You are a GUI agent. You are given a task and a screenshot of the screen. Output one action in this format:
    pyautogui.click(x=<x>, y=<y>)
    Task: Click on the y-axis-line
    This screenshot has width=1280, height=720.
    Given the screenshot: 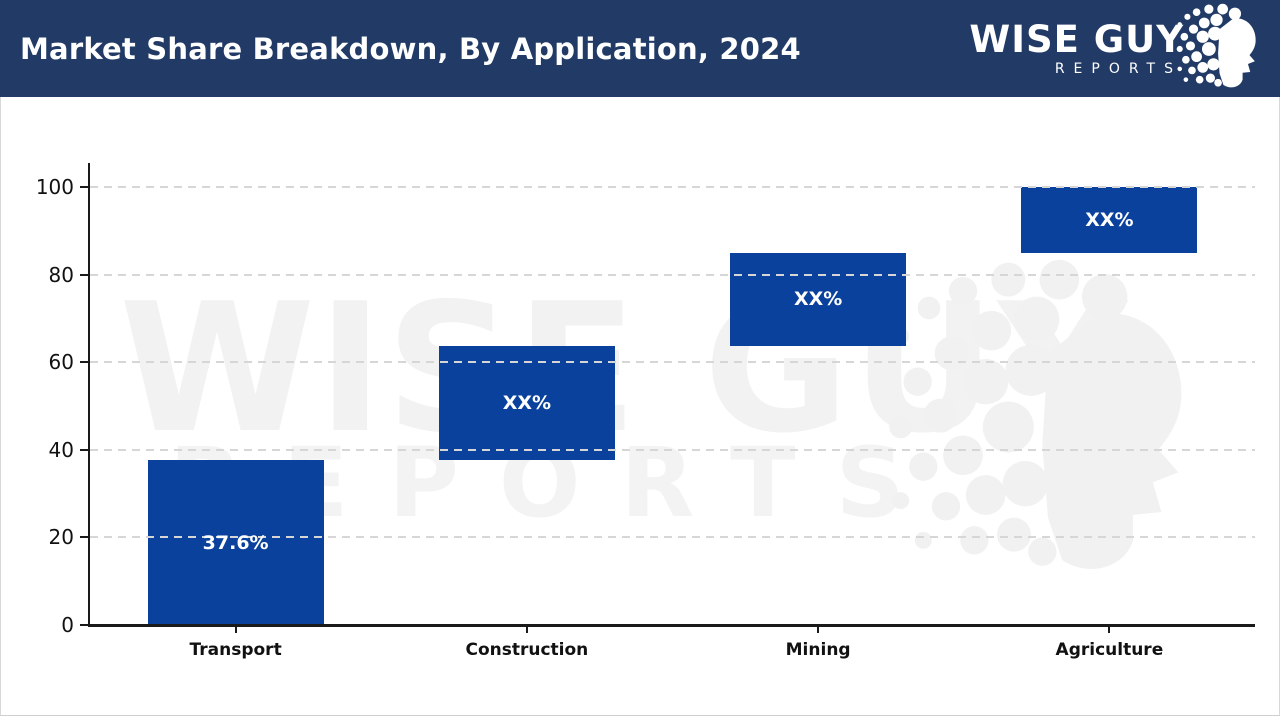 What is the action you would take?
    pyautogui.click(x=89, y=395)
    